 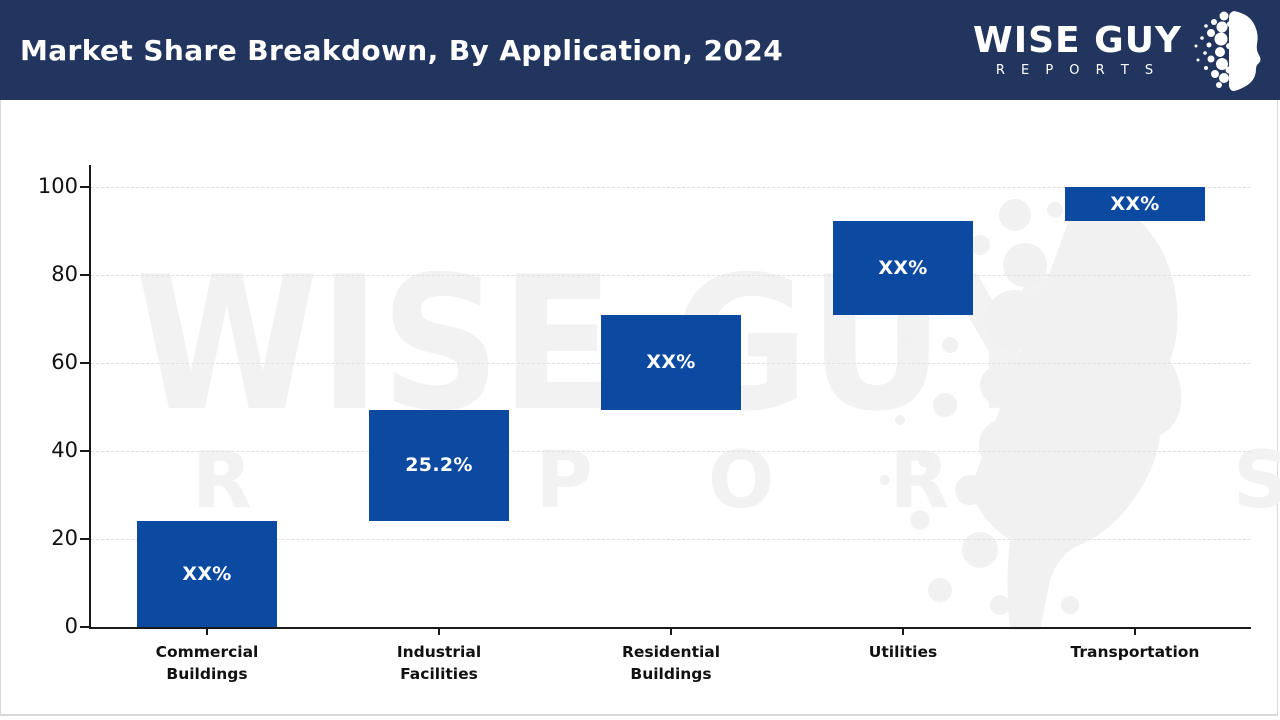 I want to click on x-category-label: Commercial Buildings, so click(x=207, y=663).